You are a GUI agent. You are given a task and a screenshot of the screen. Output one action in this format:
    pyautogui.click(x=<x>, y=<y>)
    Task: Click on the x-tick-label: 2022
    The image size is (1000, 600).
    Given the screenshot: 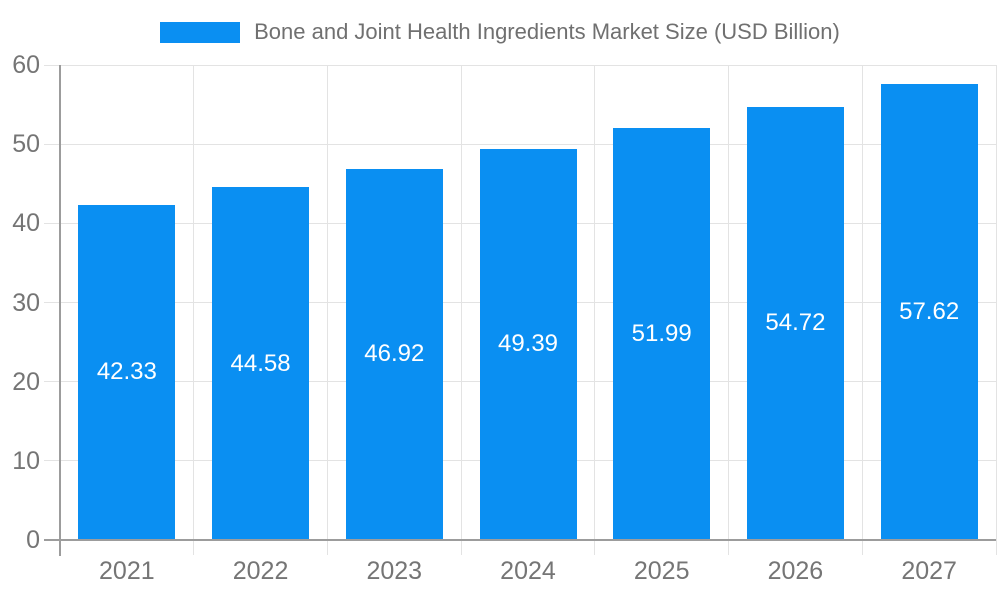 What is the action you would take?
    pyautogui.click(x=260, y=571)
    